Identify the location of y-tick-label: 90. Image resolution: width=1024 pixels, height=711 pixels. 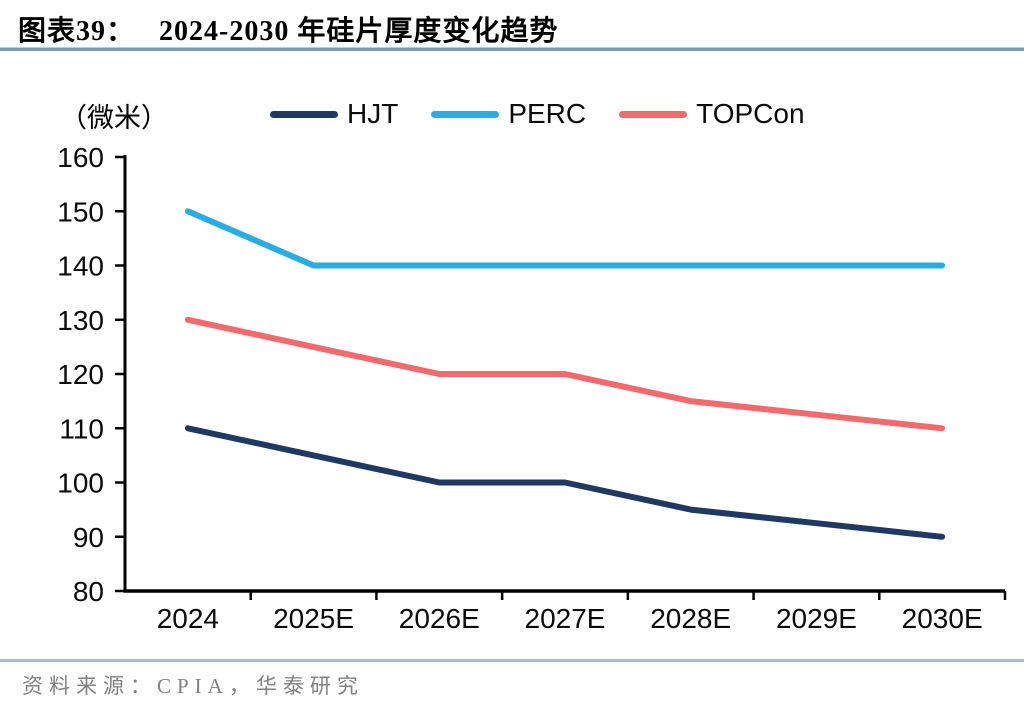
(88, 537).